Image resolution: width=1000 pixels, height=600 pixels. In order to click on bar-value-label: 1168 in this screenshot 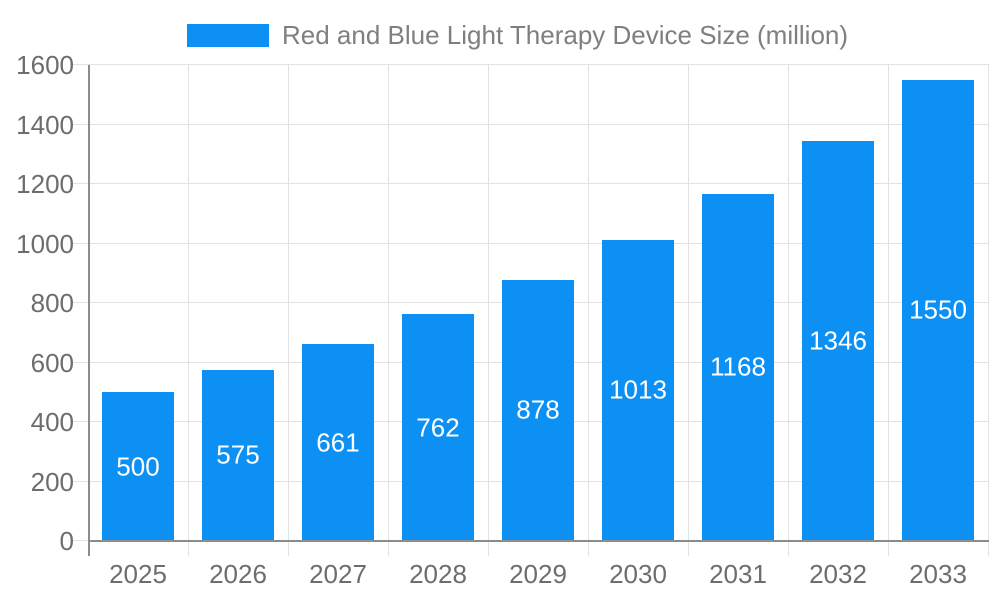, I will do `click(738, 366)`.